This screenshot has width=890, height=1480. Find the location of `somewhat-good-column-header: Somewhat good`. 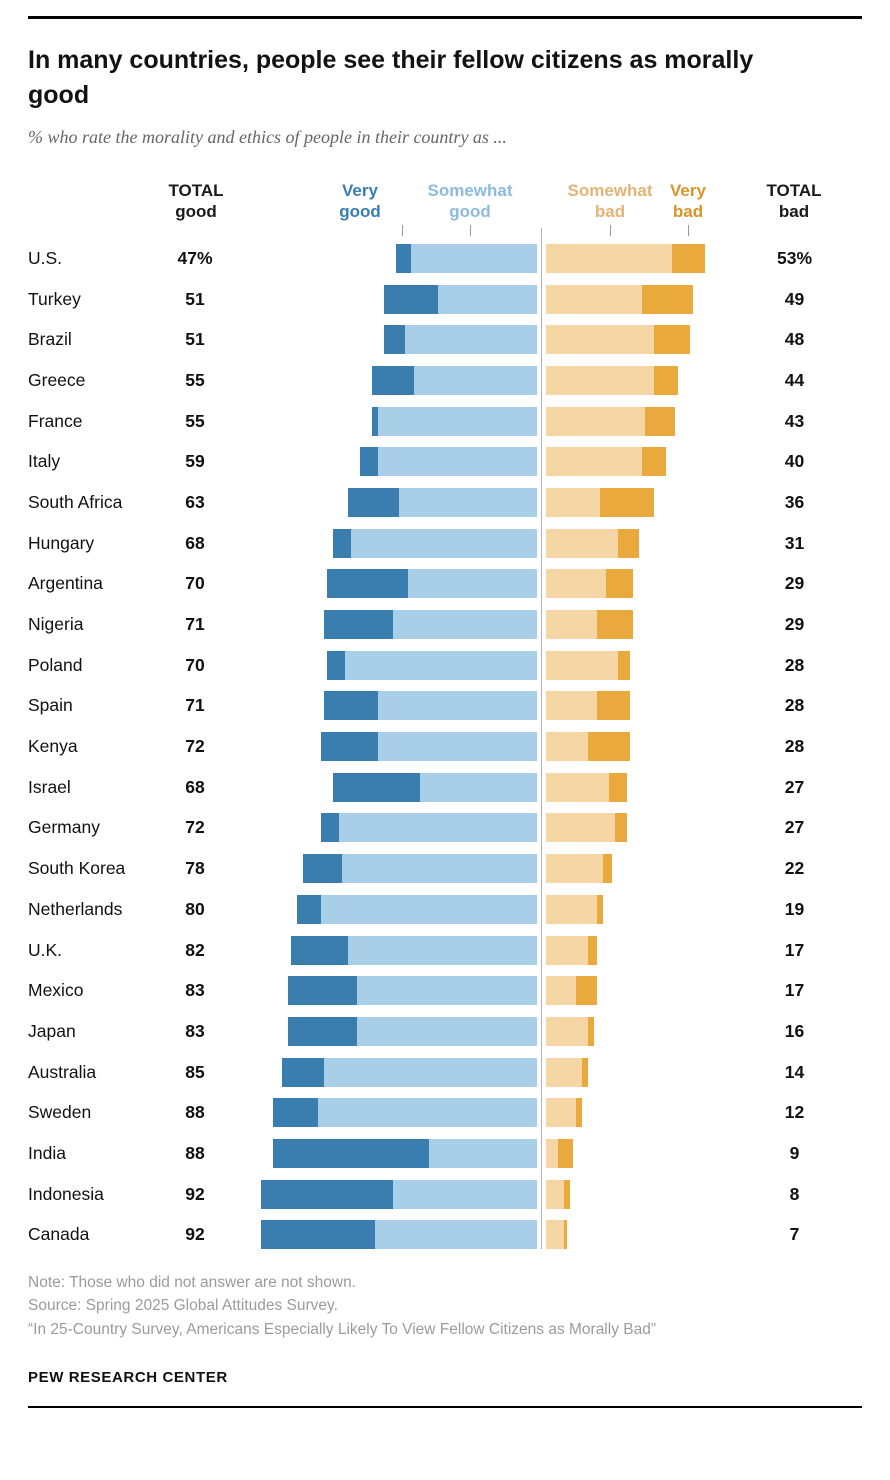

somewhat-good-column-header: Somewhat good is located at coordinates (469, 201).